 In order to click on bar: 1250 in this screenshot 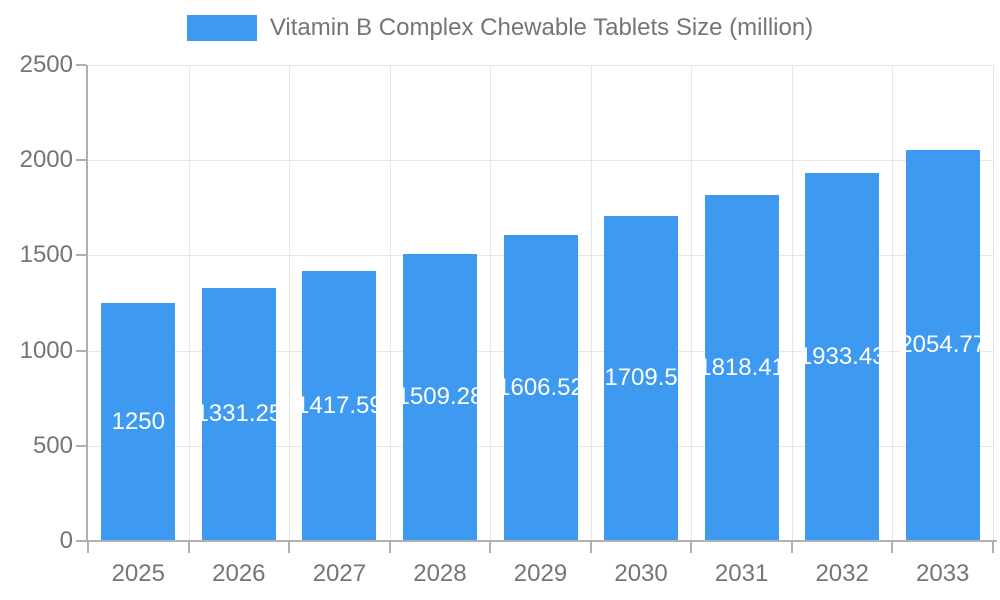, I will do `click(138, 422)`.